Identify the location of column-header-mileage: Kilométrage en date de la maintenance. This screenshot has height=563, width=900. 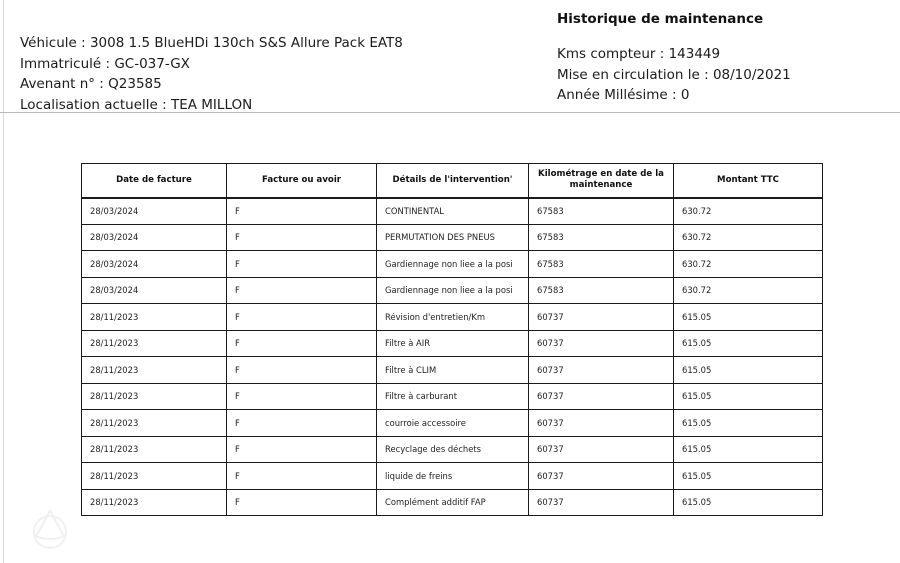
(601, 181).